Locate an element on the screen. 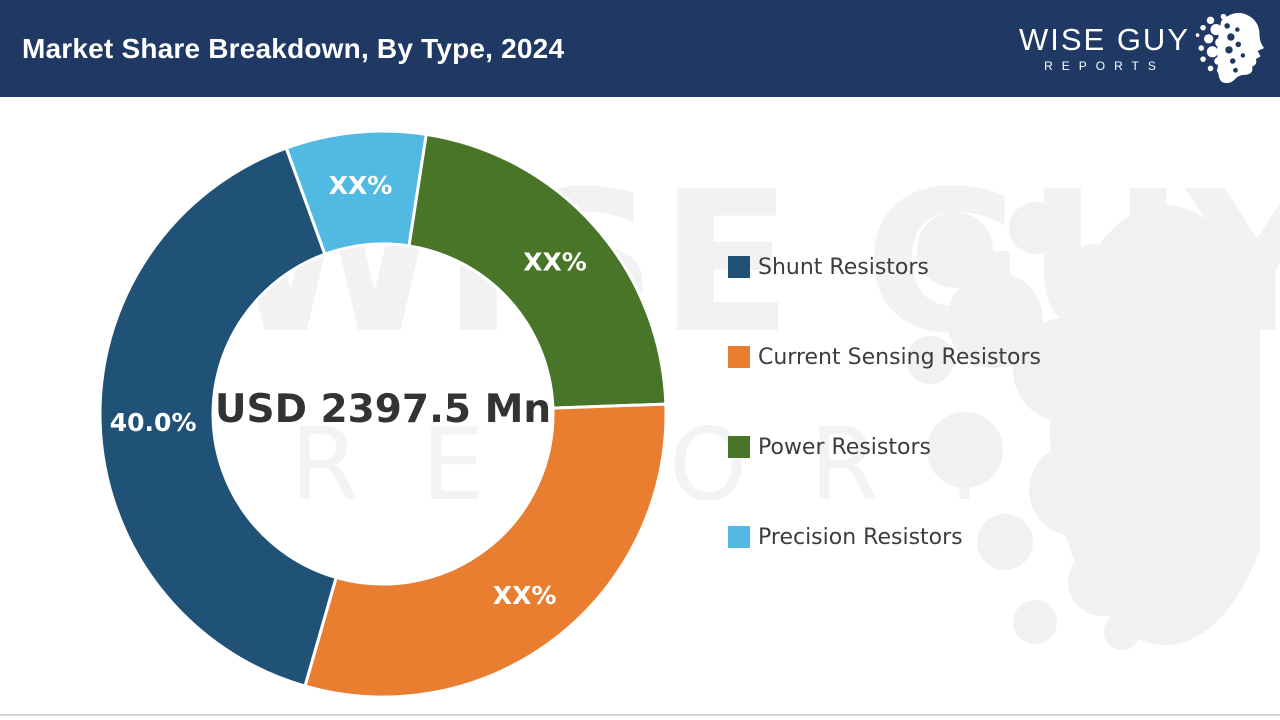  logo-text: WISE GUY REPORTS is located at coordinates (1104, 48).